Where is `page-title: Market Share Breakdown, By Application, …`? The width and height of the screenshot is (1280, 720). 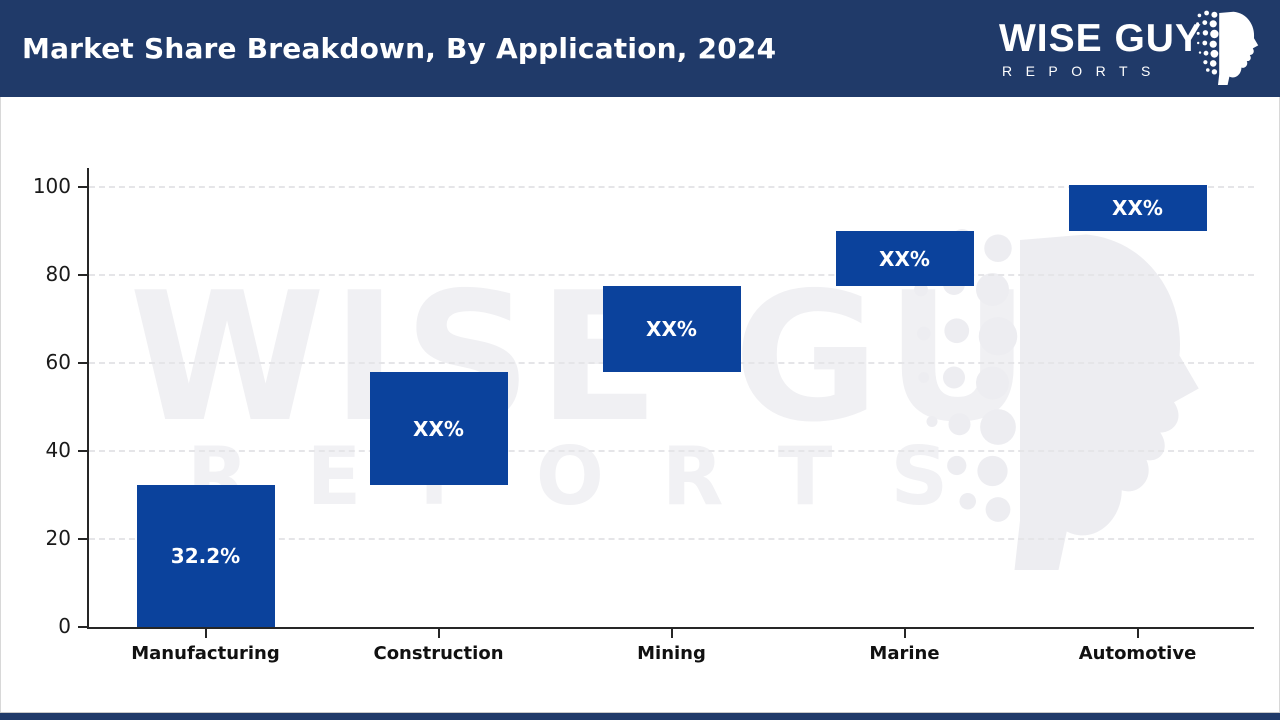 page-title: Market Share Breakdown, By Application, … is located at coordinates (399, 48).